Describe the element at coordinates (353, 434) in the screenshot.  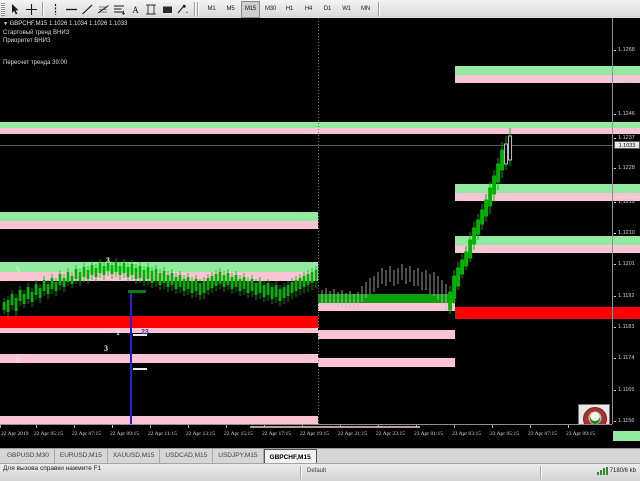
I see `time-label-9: 22 Apr 21:15` at that location.